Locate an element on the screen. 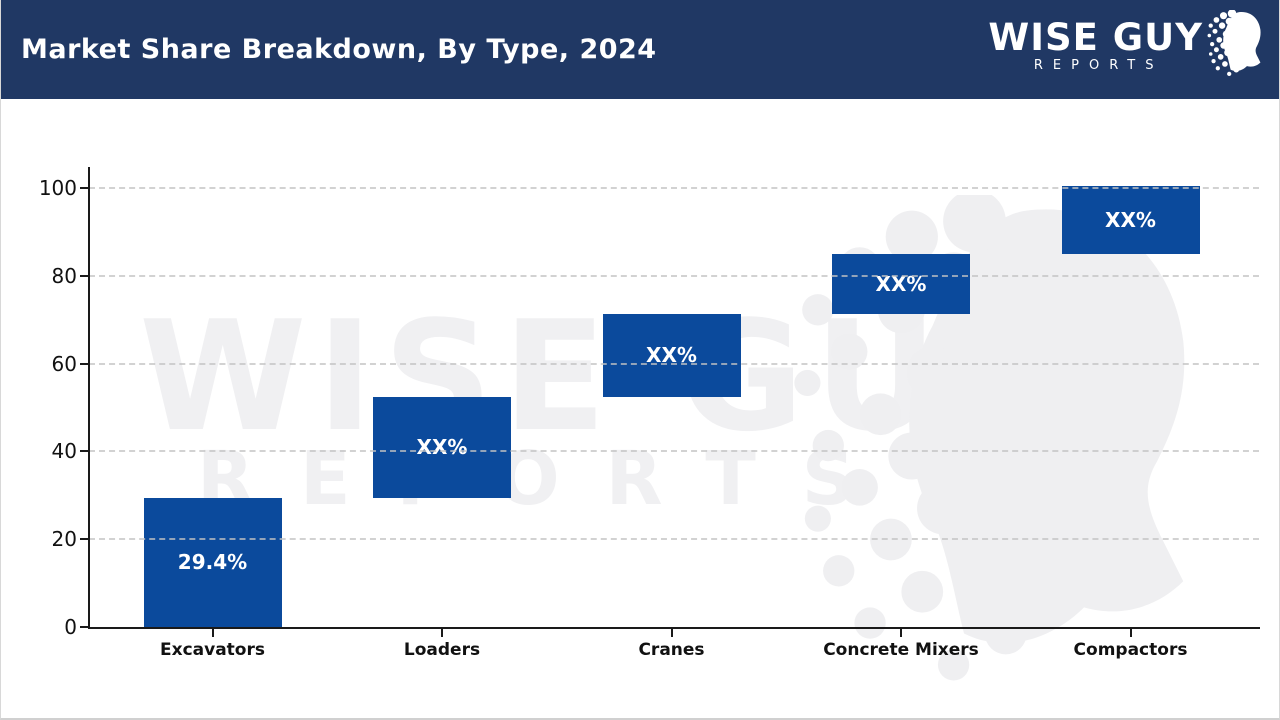  y-tick-label-100: 100 is located at coordinates (57, 188).